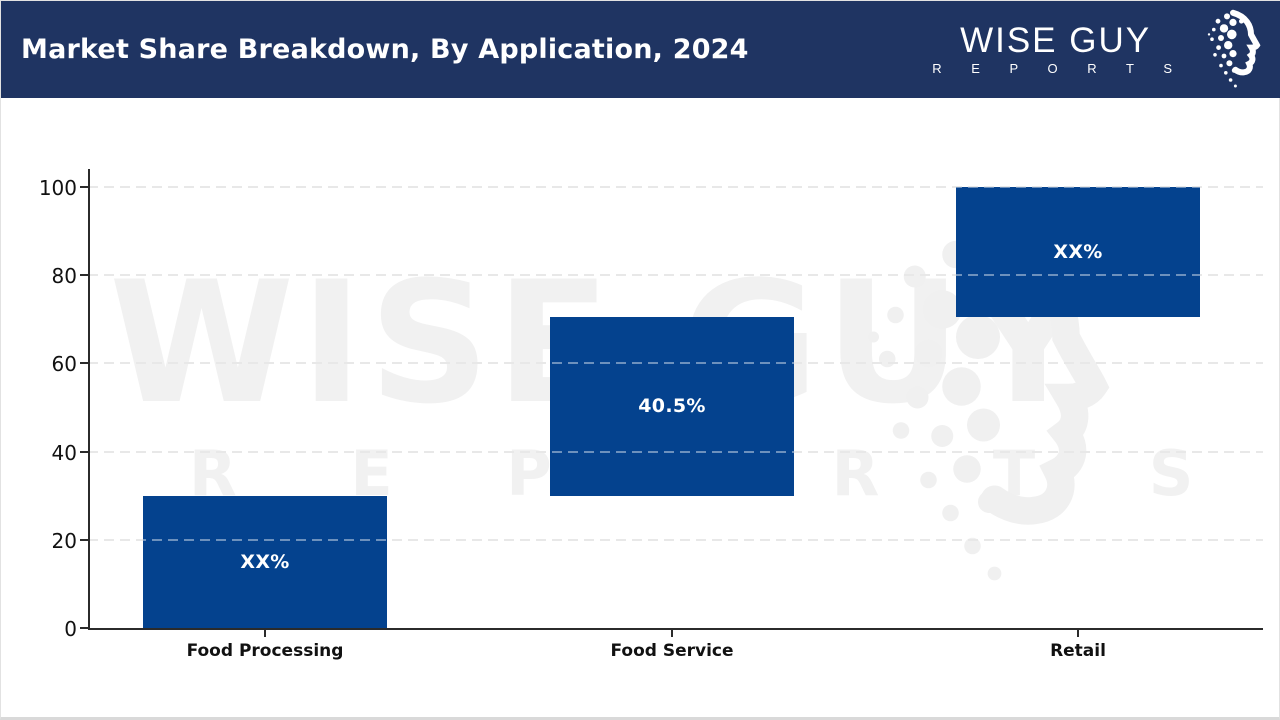  Describe the element at coordinates (265, 651) in the screenshot. I see `x-tick-label: Food Processing` at that location.